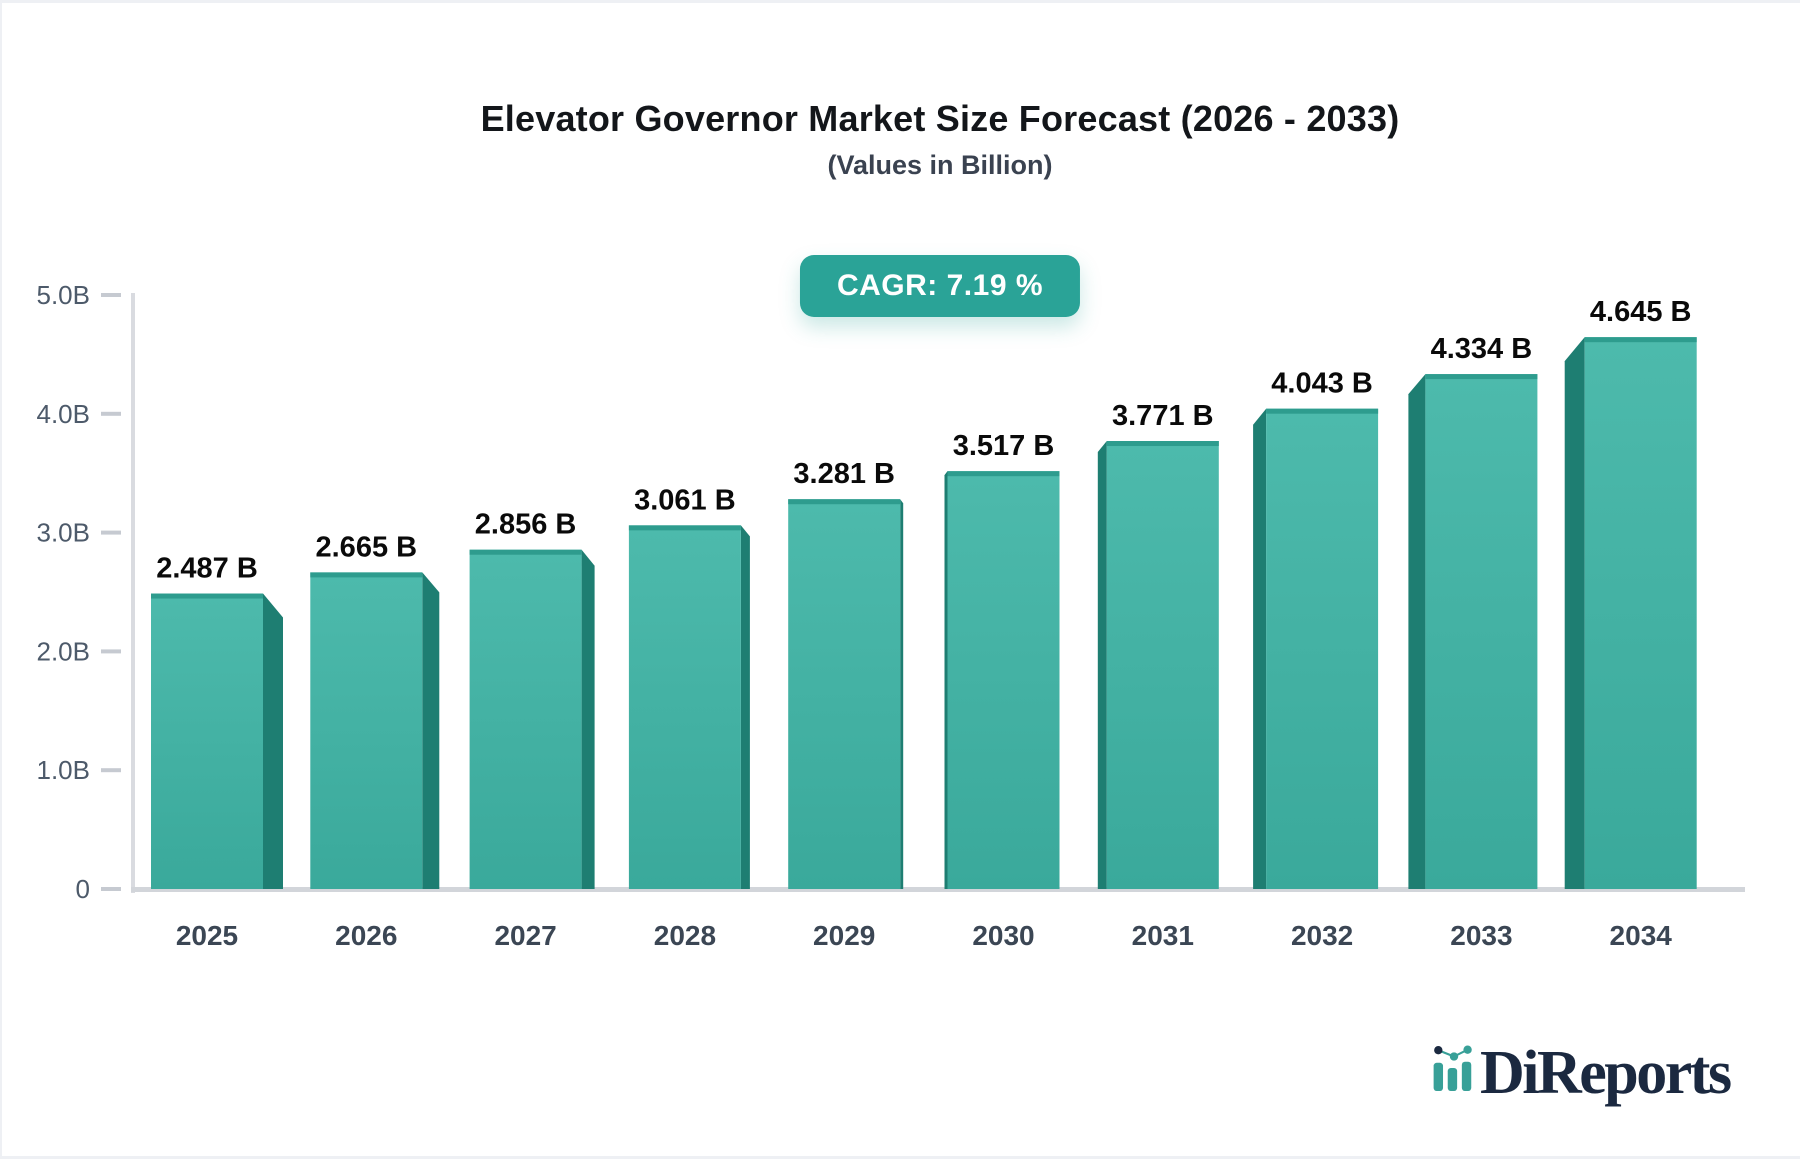 The image size is (1800, 1159). What do you see at coordinates (1641, 312) in the screenshot?
I see `bar-value-label: 4.645 B` at bounding box center [1641, 312].